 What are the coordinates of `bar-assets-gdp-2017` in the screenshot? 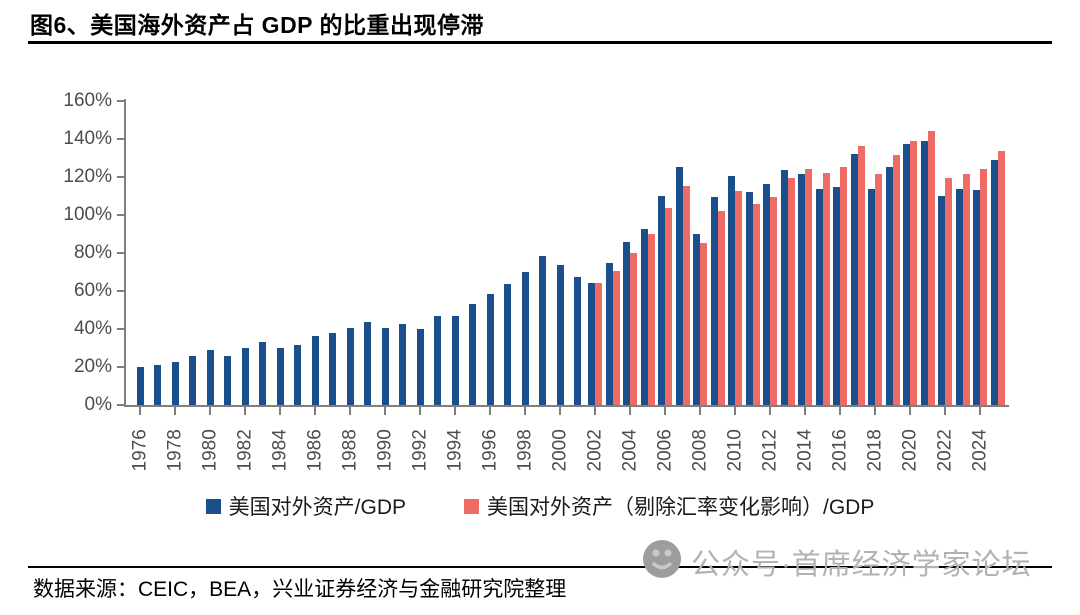 It's located at (854, 279).